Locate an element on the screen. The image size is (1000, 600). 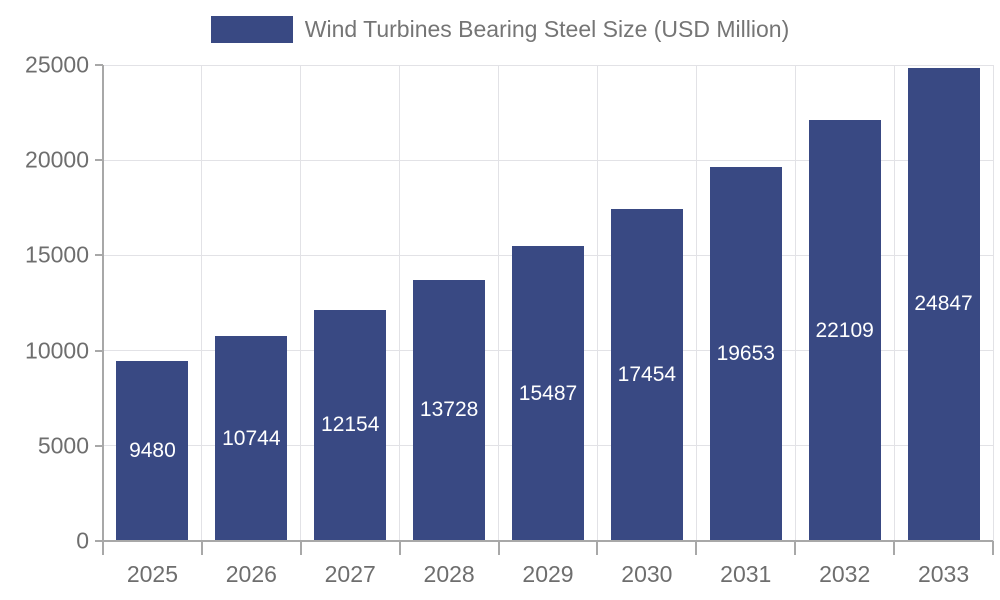
bar-value-label: 10744 is located at coordinates (251, 438).